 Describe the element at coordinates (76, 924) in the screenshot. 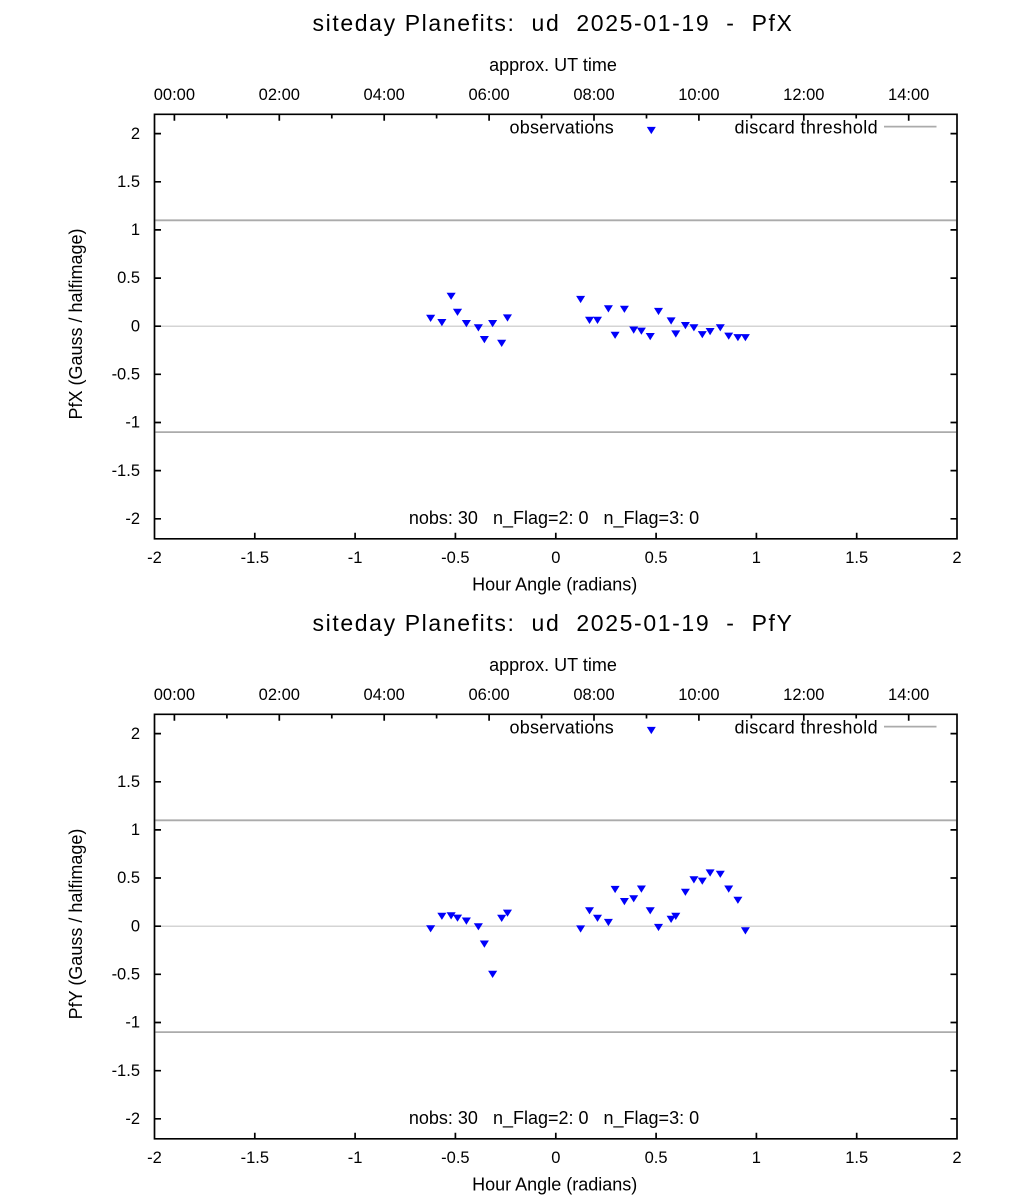

I see `svg-text: PfY (Gauss / halfimage)` at that location.